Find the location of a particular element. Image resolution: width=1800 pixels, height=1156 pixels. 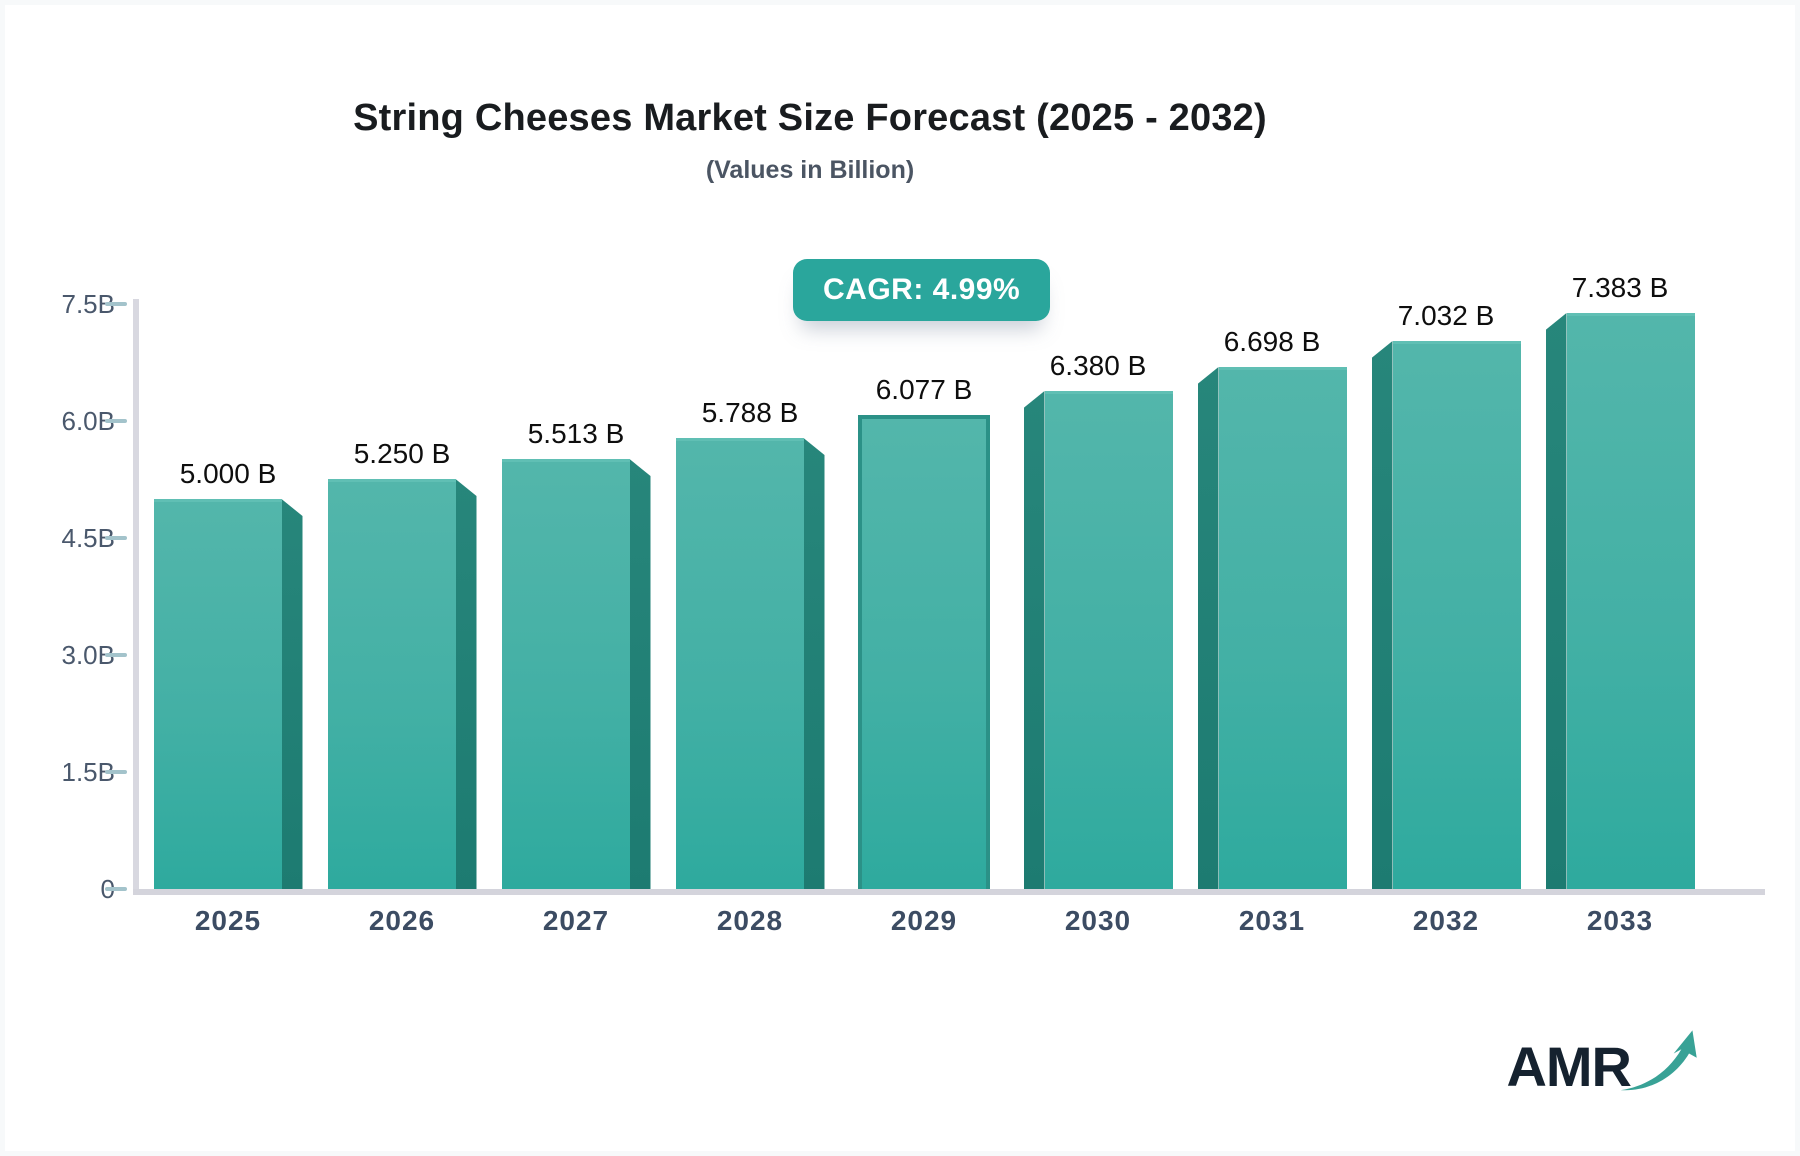

bar-group-2033: 7.383 B is located at coordinates (1620, 580).